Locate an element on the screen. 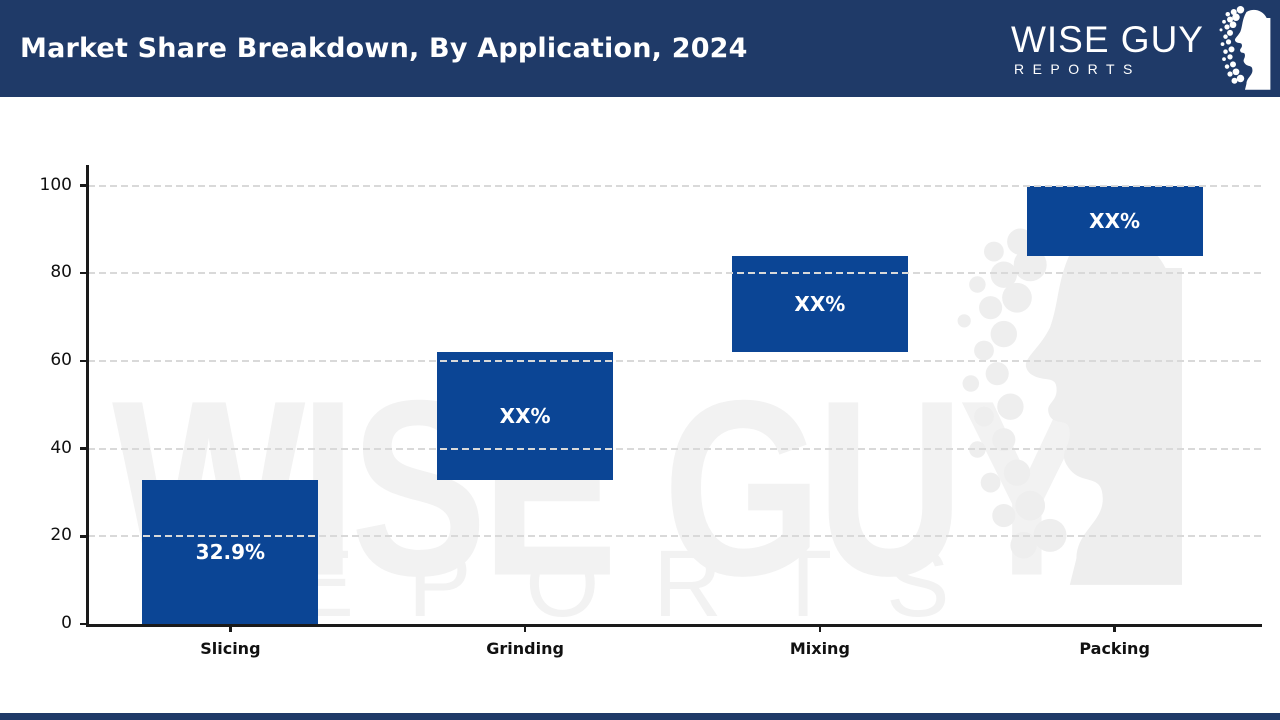 This screenshot has height=720, width=1280. bar-mixing: XX% is located at coordinates (819, 304).